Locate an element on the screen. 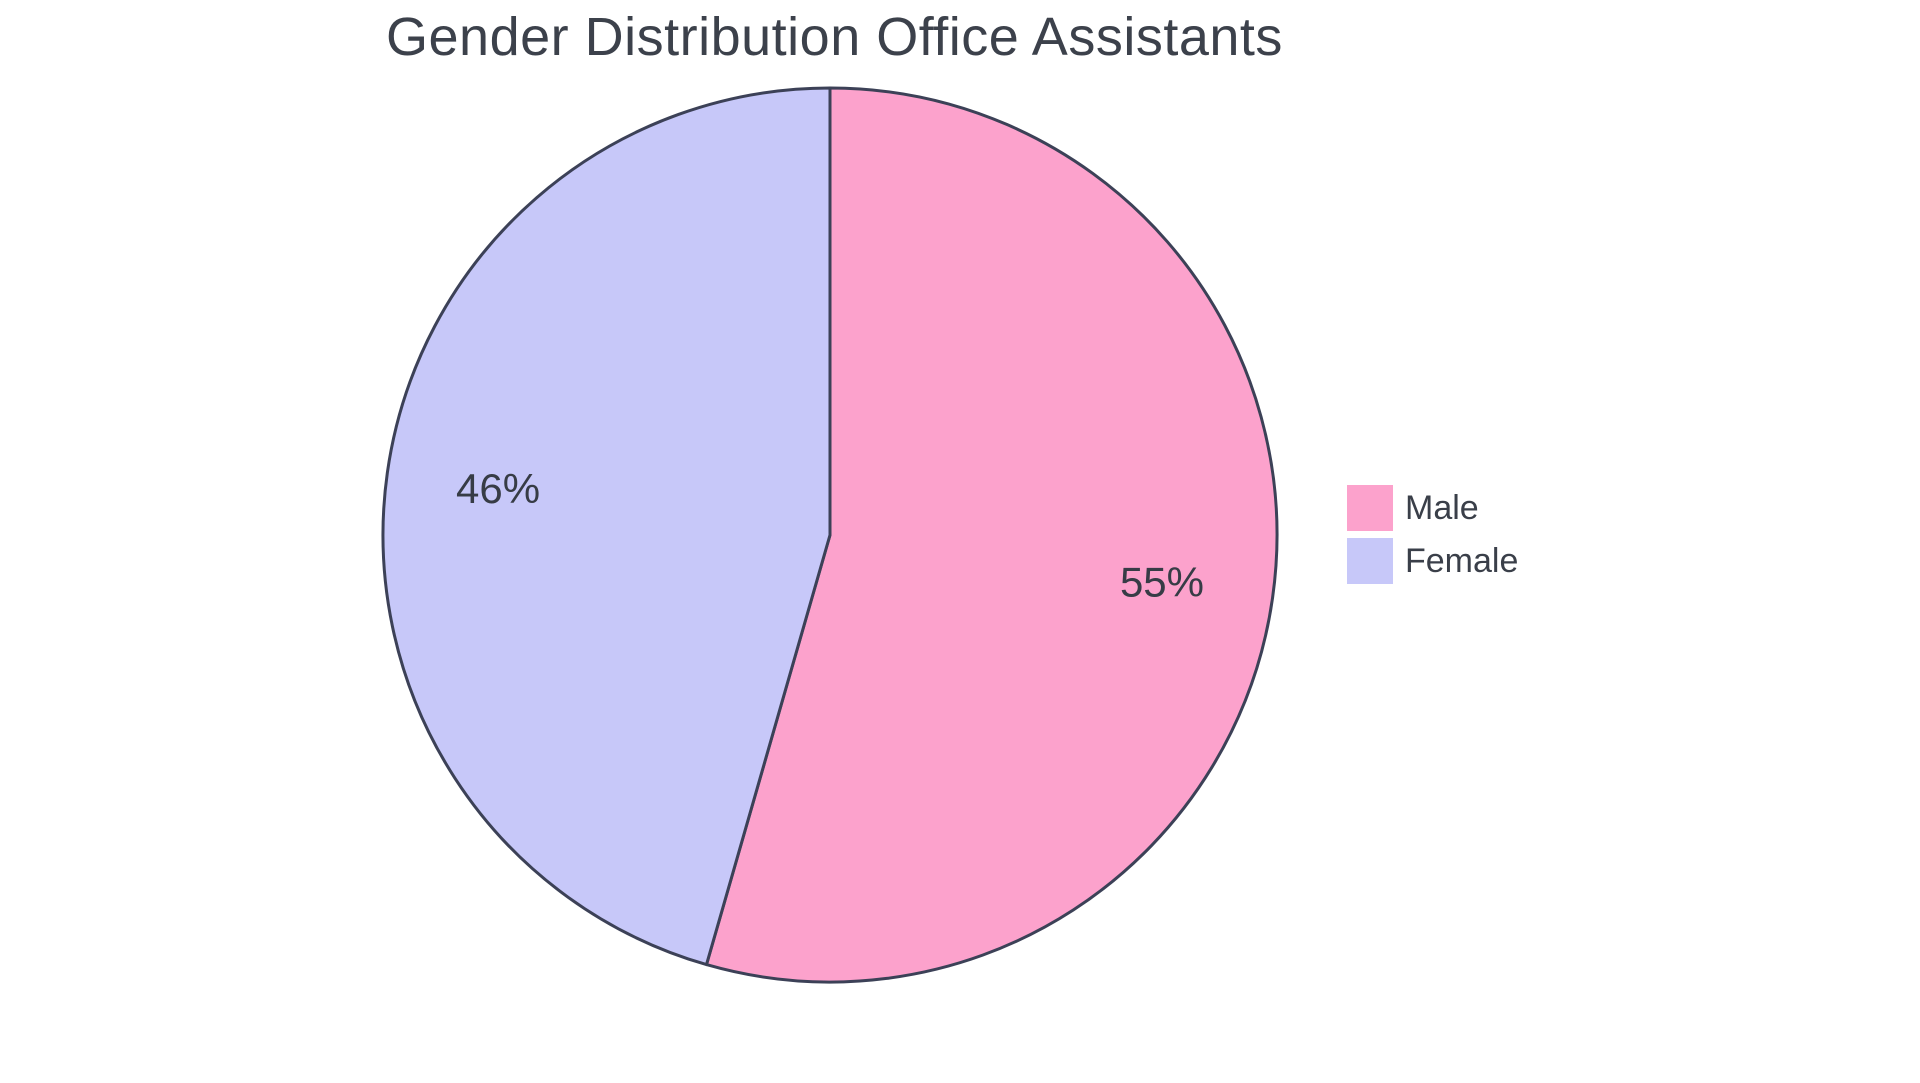 Image resolution: width=1920 pixels, height=1083 pixels. legend-swatch-male-icon is located at coordinates (1370, 508).